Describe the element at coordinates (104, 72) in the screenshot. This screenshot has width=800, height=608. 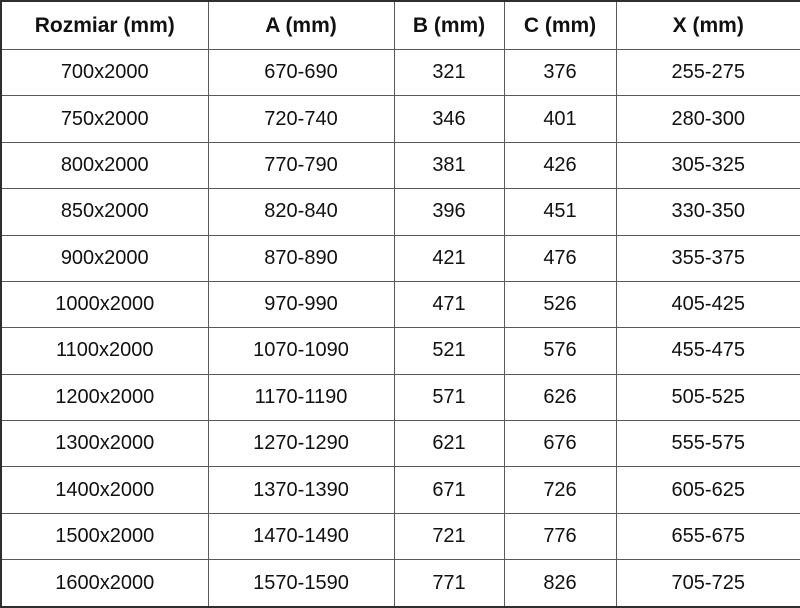
I see `table-cell: 700x2000` at that location.